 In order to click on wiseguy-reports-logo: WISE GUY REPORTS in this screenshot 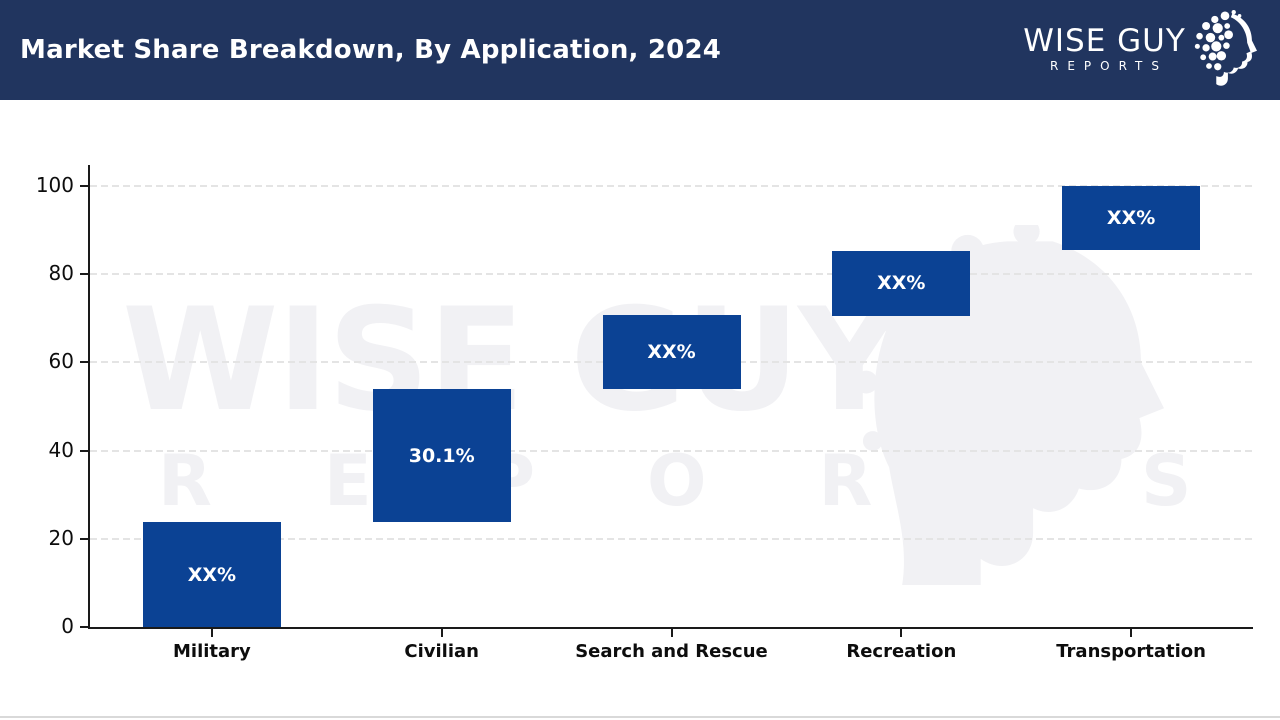, I will do `click(1137, 50)`.